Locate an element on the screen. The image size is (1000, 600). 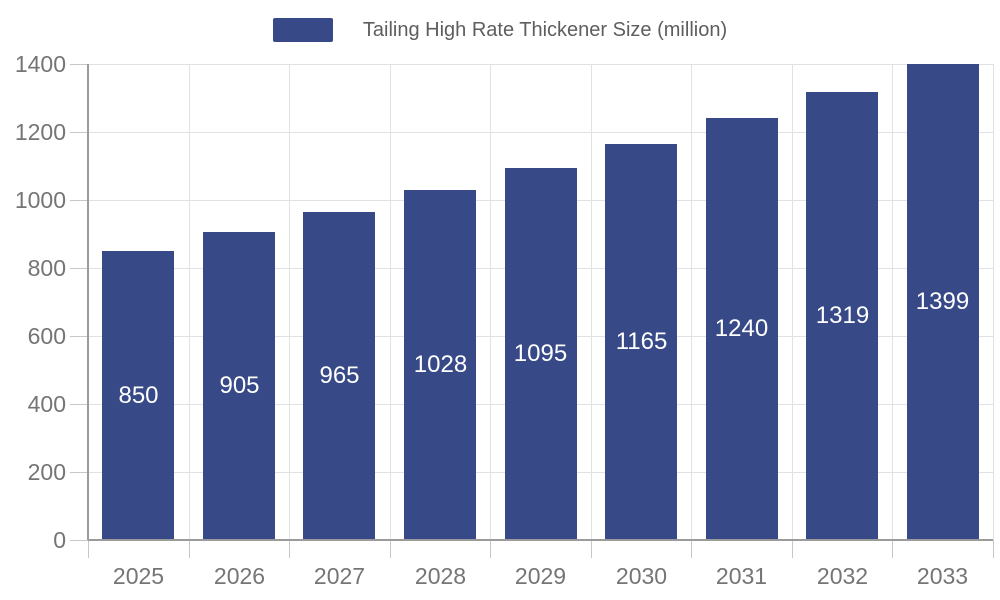
y-tick-label: 800 is located at coordinates (46, 268).